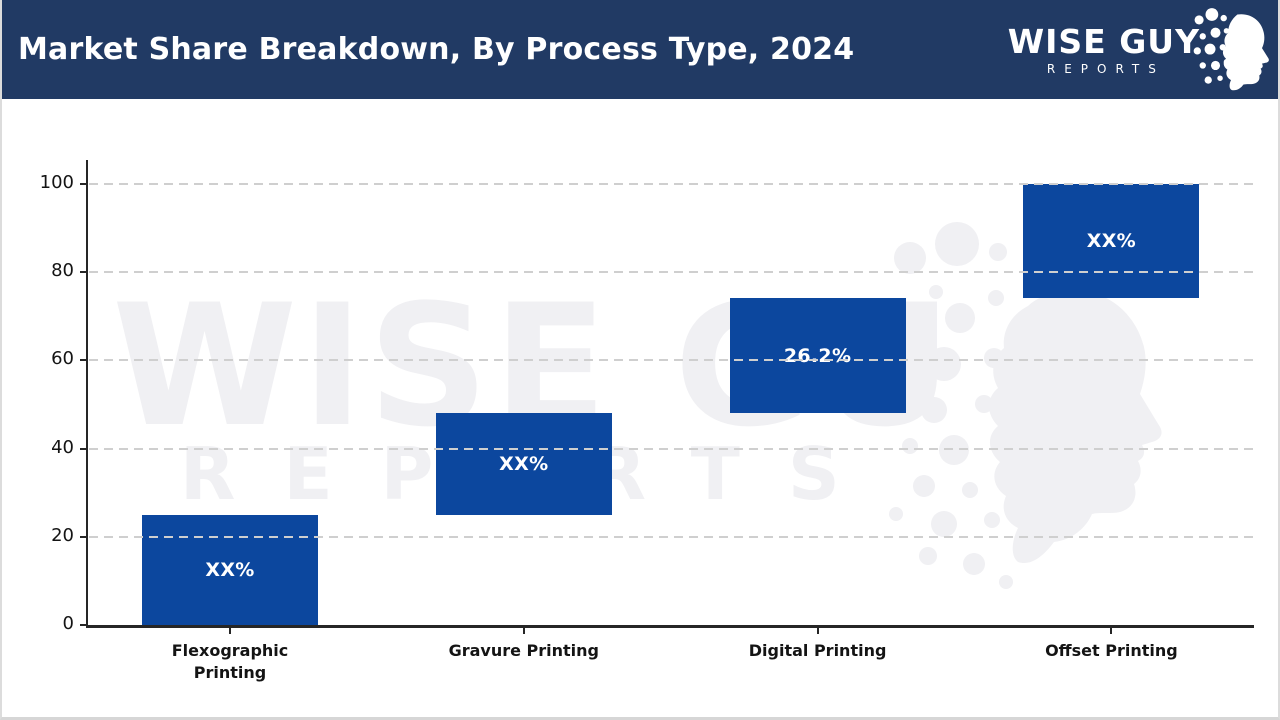 The width and height of the screenshot is (1280, 720). I want to click on brand-logo: WISE GUY REPORTS, so click(1140, 50).